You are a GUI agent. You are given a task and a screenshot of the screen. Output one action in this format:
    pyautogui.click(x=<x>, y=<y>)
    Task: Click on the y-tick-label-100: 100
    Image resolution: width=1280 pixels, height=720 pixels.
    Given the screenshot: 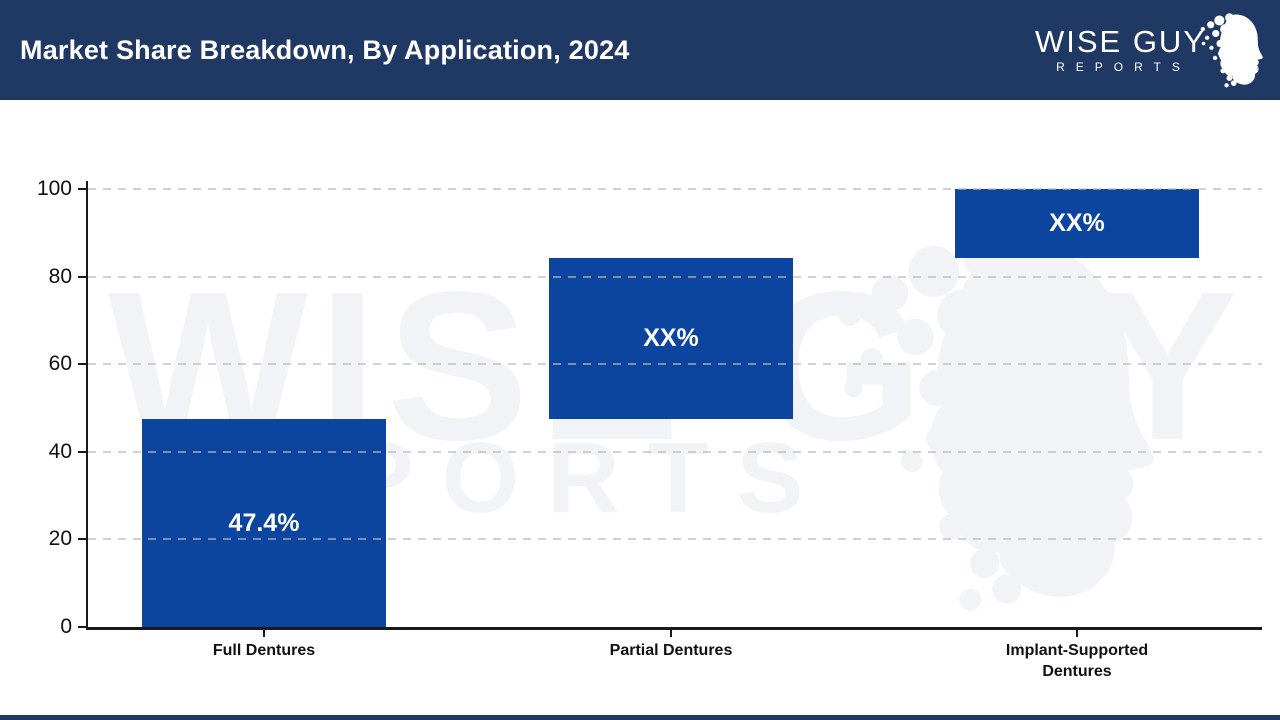 What is the action you would take?
    pyautogui.click(x=54, y=188)
    